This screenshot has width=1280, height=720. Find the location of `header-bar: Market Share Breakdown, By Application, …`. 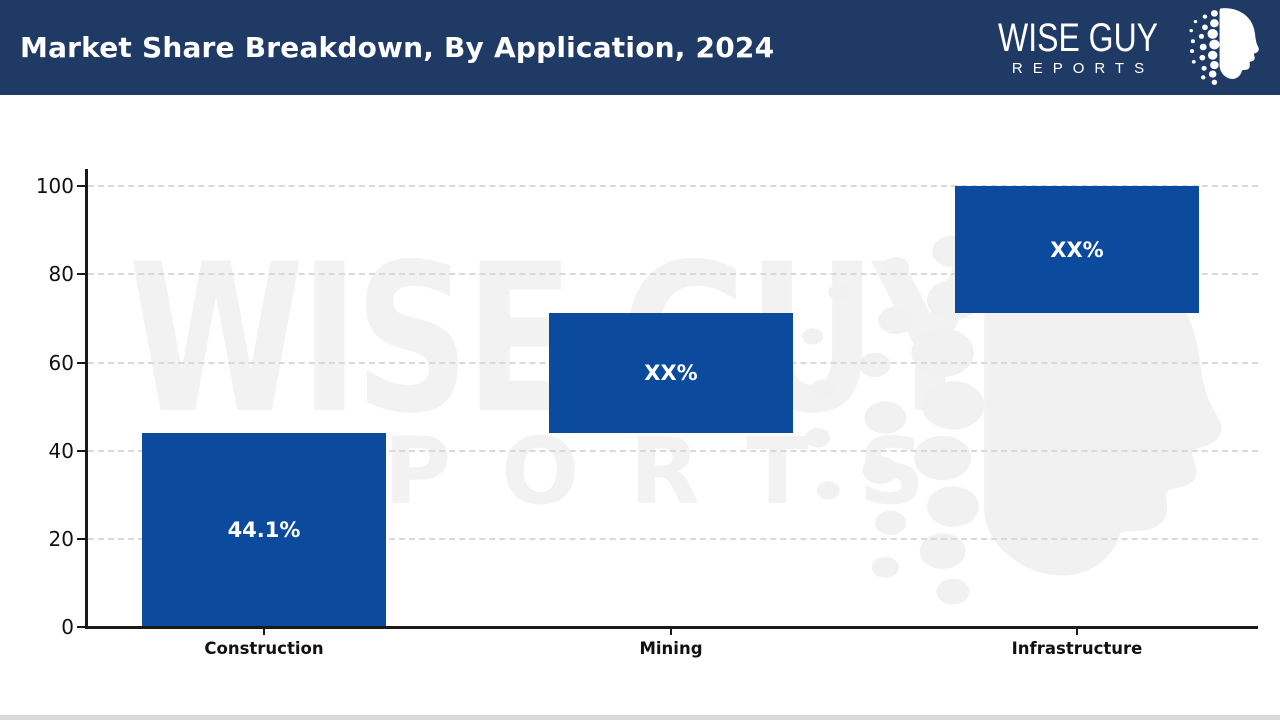

header-bar: Market Share Breakdown, By Application, … is located at coordinates (640, 47).